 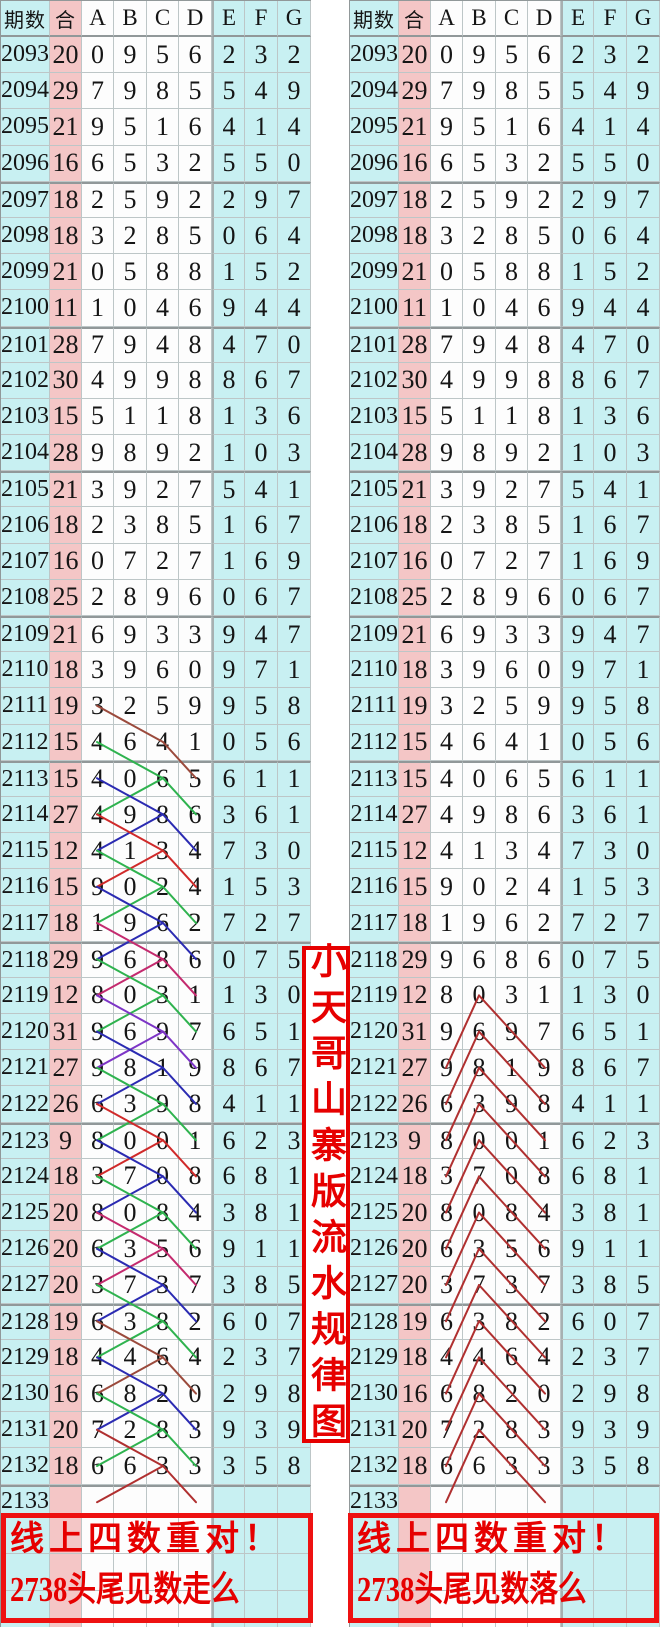 I want to click on table-cell: 2093, so click(x=25, y=55).